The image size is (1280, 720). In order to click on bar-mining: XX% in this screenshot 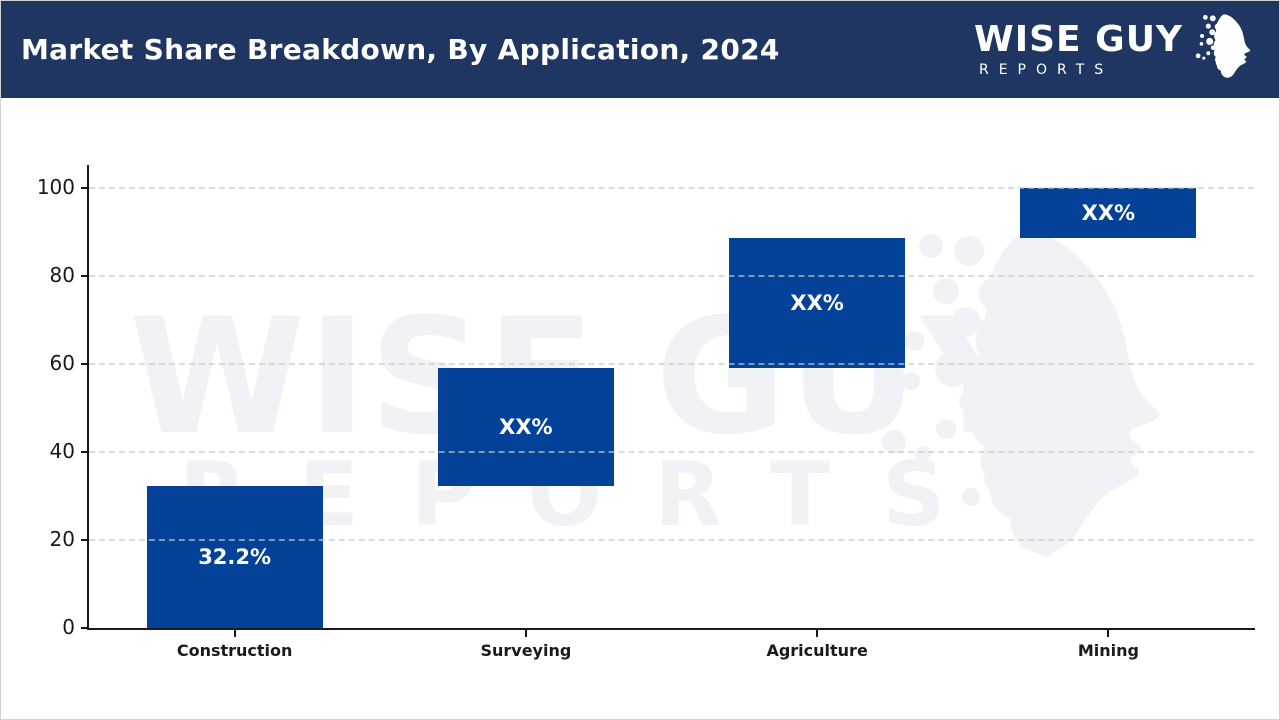, I will do `click(1108, 213)`.